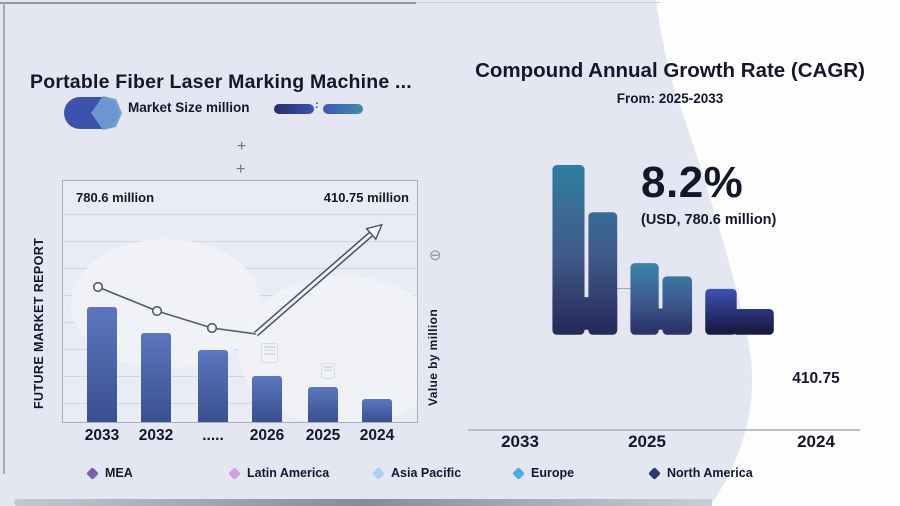  Describe the element at coordinates (663, 250) in the screenshot. I see `right-bars-chart` at that location.